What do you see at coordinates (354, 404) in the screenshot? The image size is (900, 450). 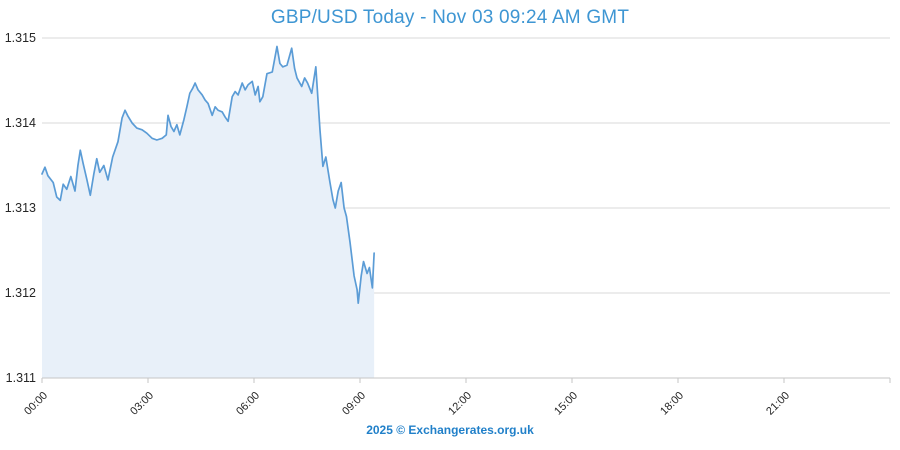 I see `x-axis-label: 09:00` at bounding box center [354, 404].